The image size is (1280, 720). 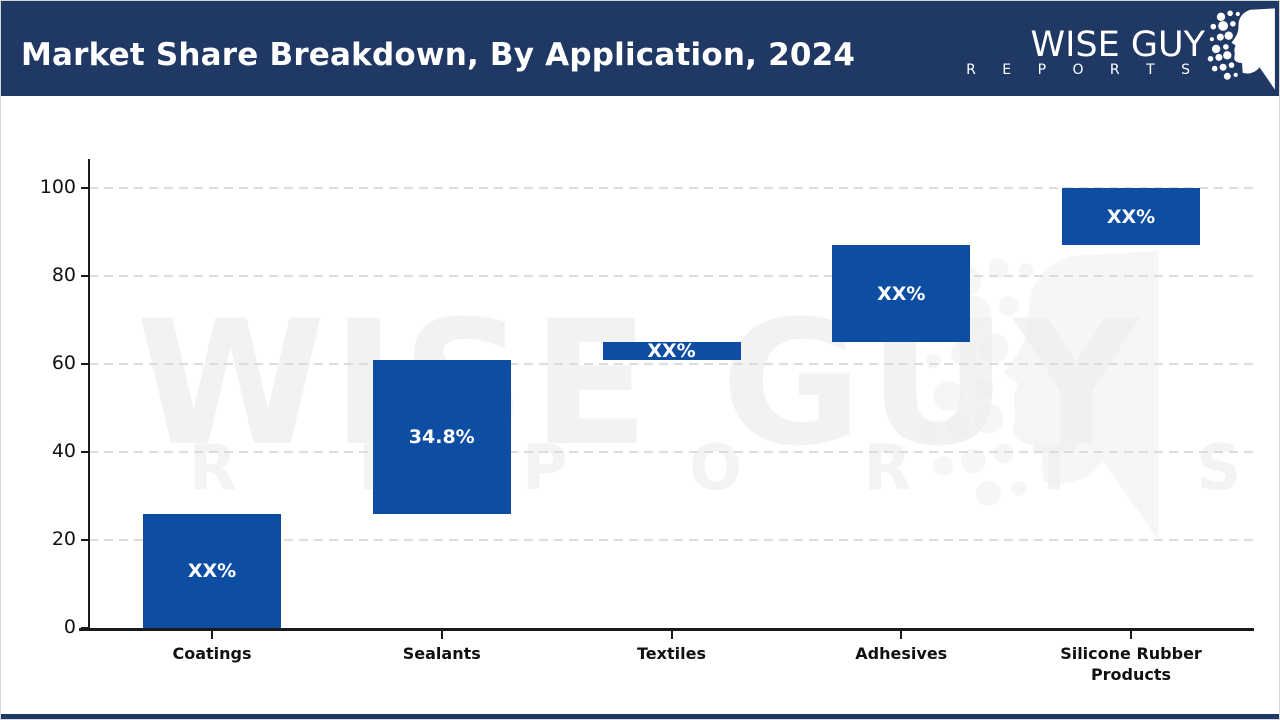 I want to click on bar-value-label: 34.8%, so click(x=441, y=436).